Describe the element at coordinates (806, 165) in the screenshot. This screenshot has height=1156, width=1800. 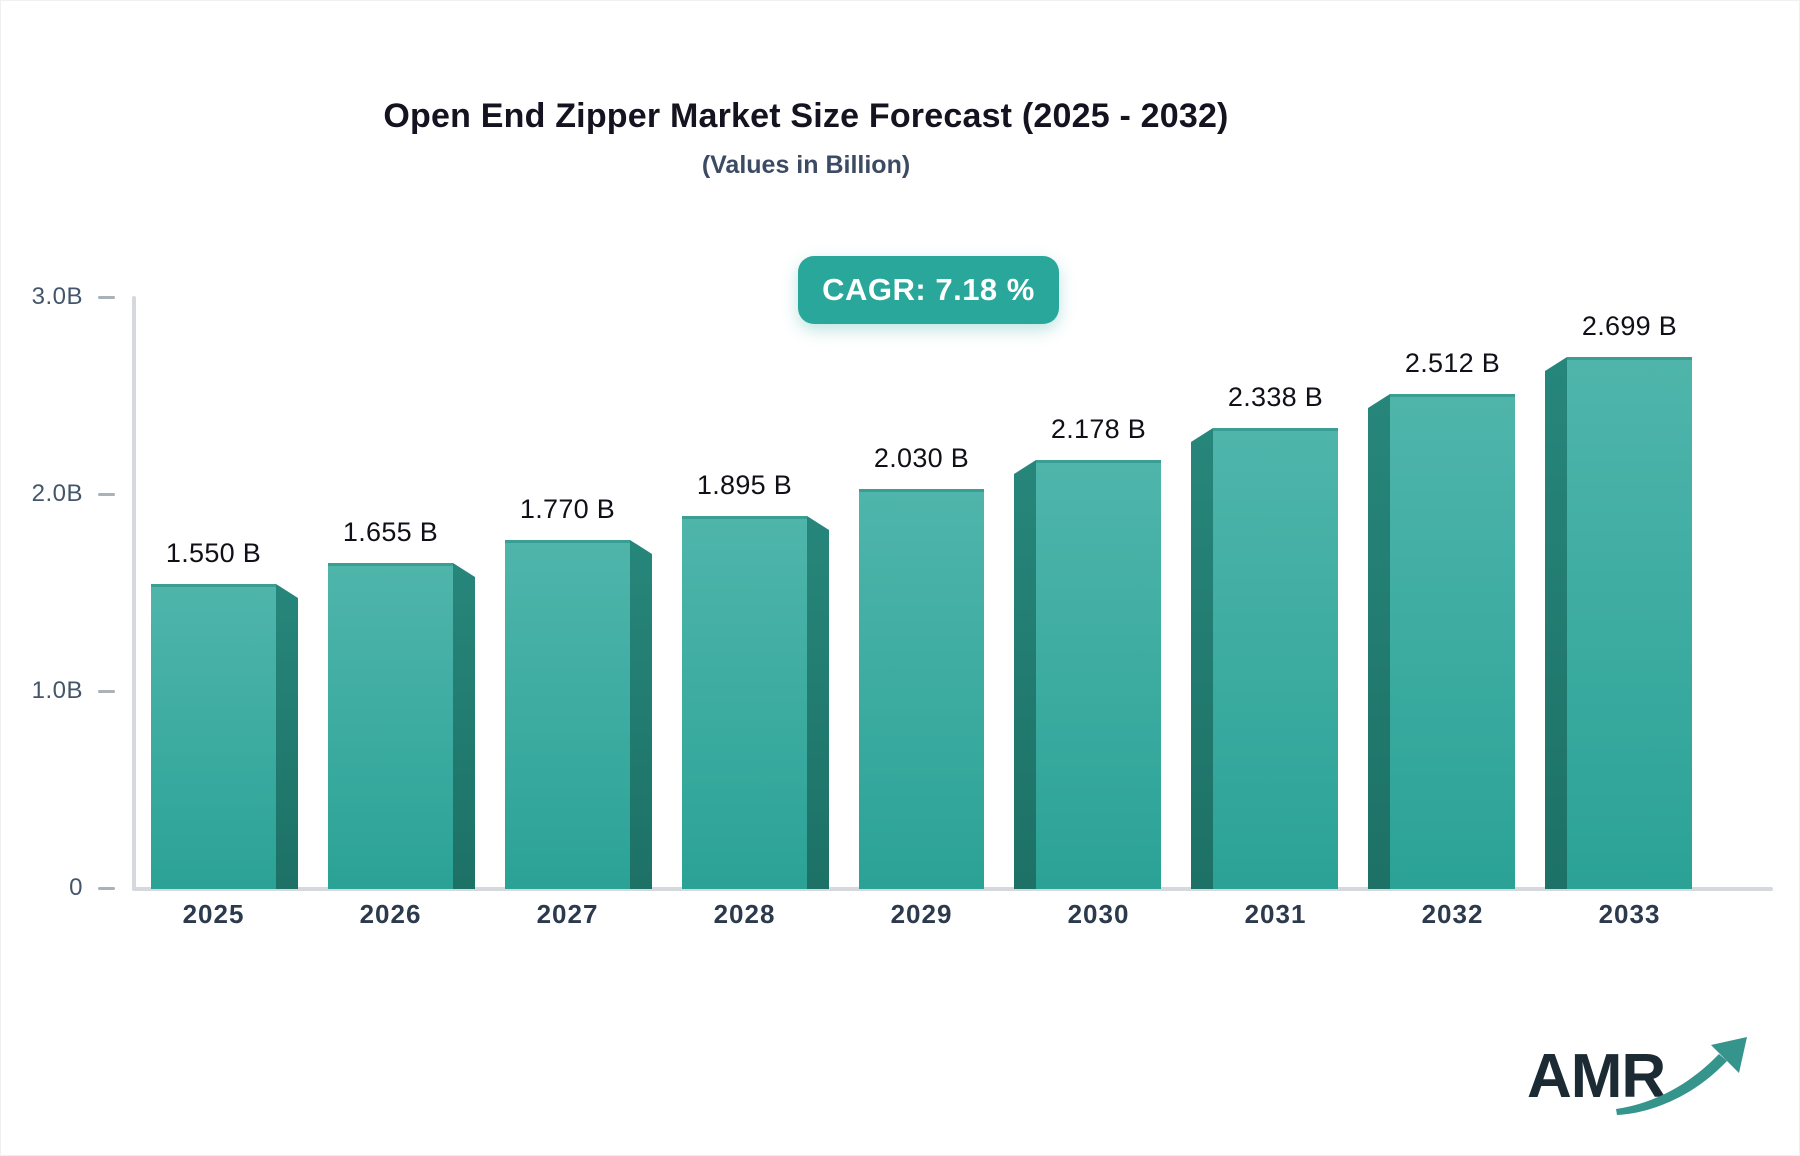
I see `chart-subtitle: (Values in Billion)` at that location.